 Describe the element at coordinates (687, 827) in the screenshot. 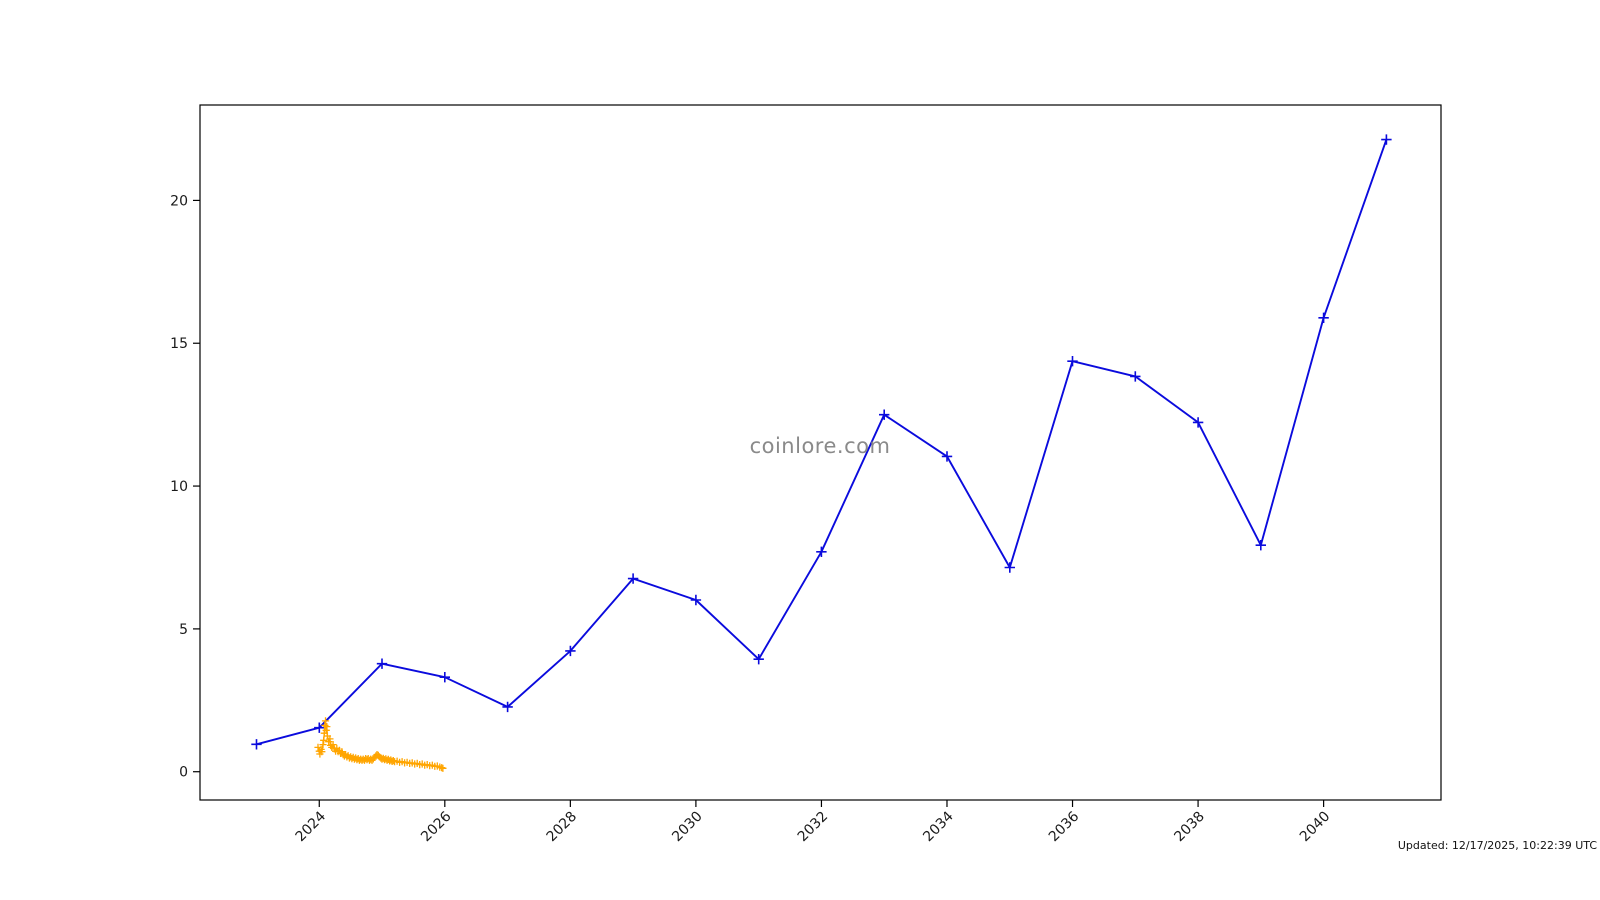

I see `x-tick-label: 2030` at that location.